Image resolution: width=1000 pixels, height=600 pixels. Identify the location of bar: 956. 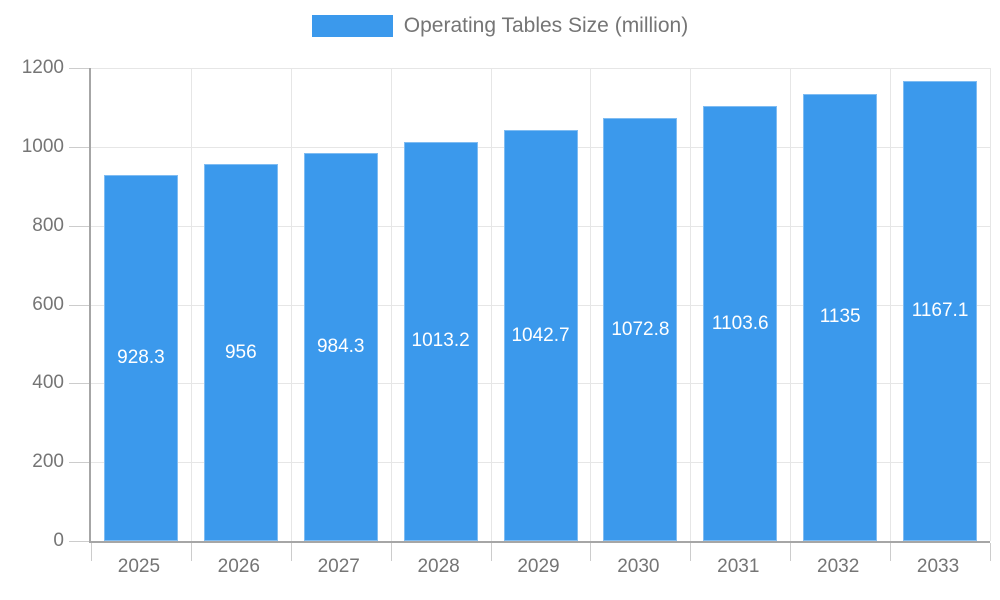
(240, 352).